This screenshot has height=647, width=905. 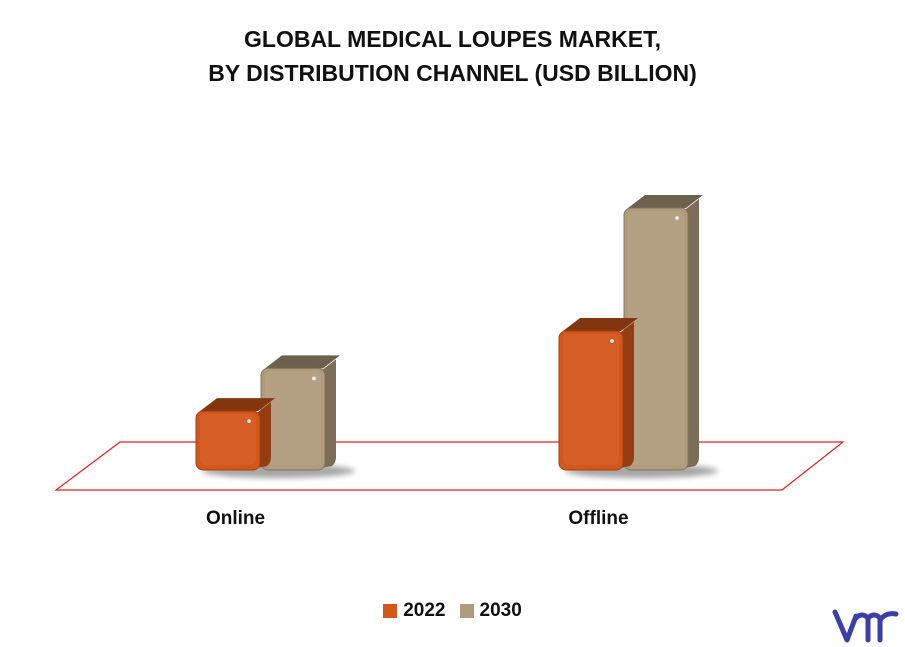 What do you see at coordinates (865, 626) in the screenshot?
I see `vmr-logo-icon` at bounding box center [865, 626].